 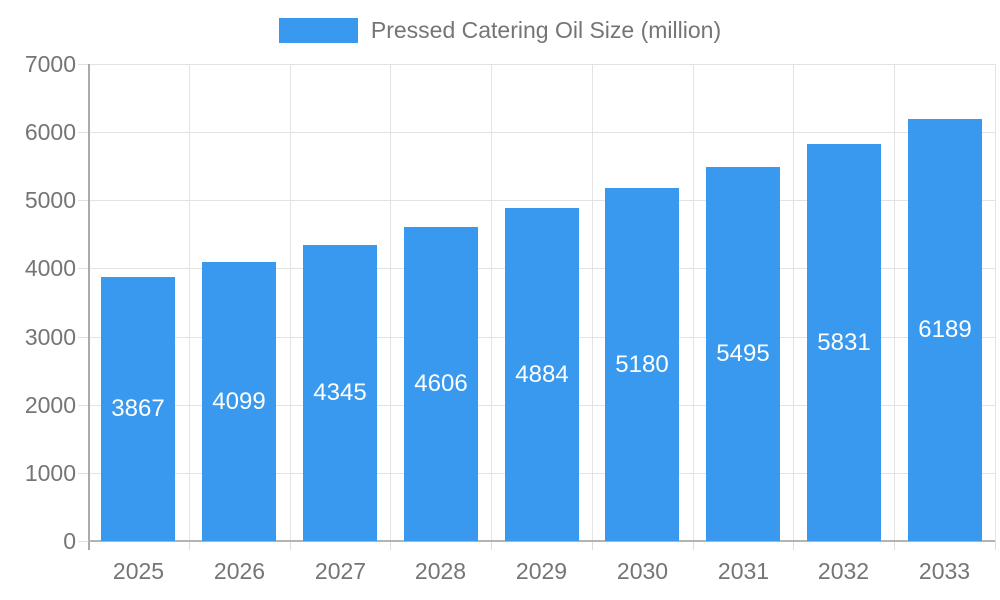 I want to click on y-axis-label: 6000, so click(x=50, y=132).